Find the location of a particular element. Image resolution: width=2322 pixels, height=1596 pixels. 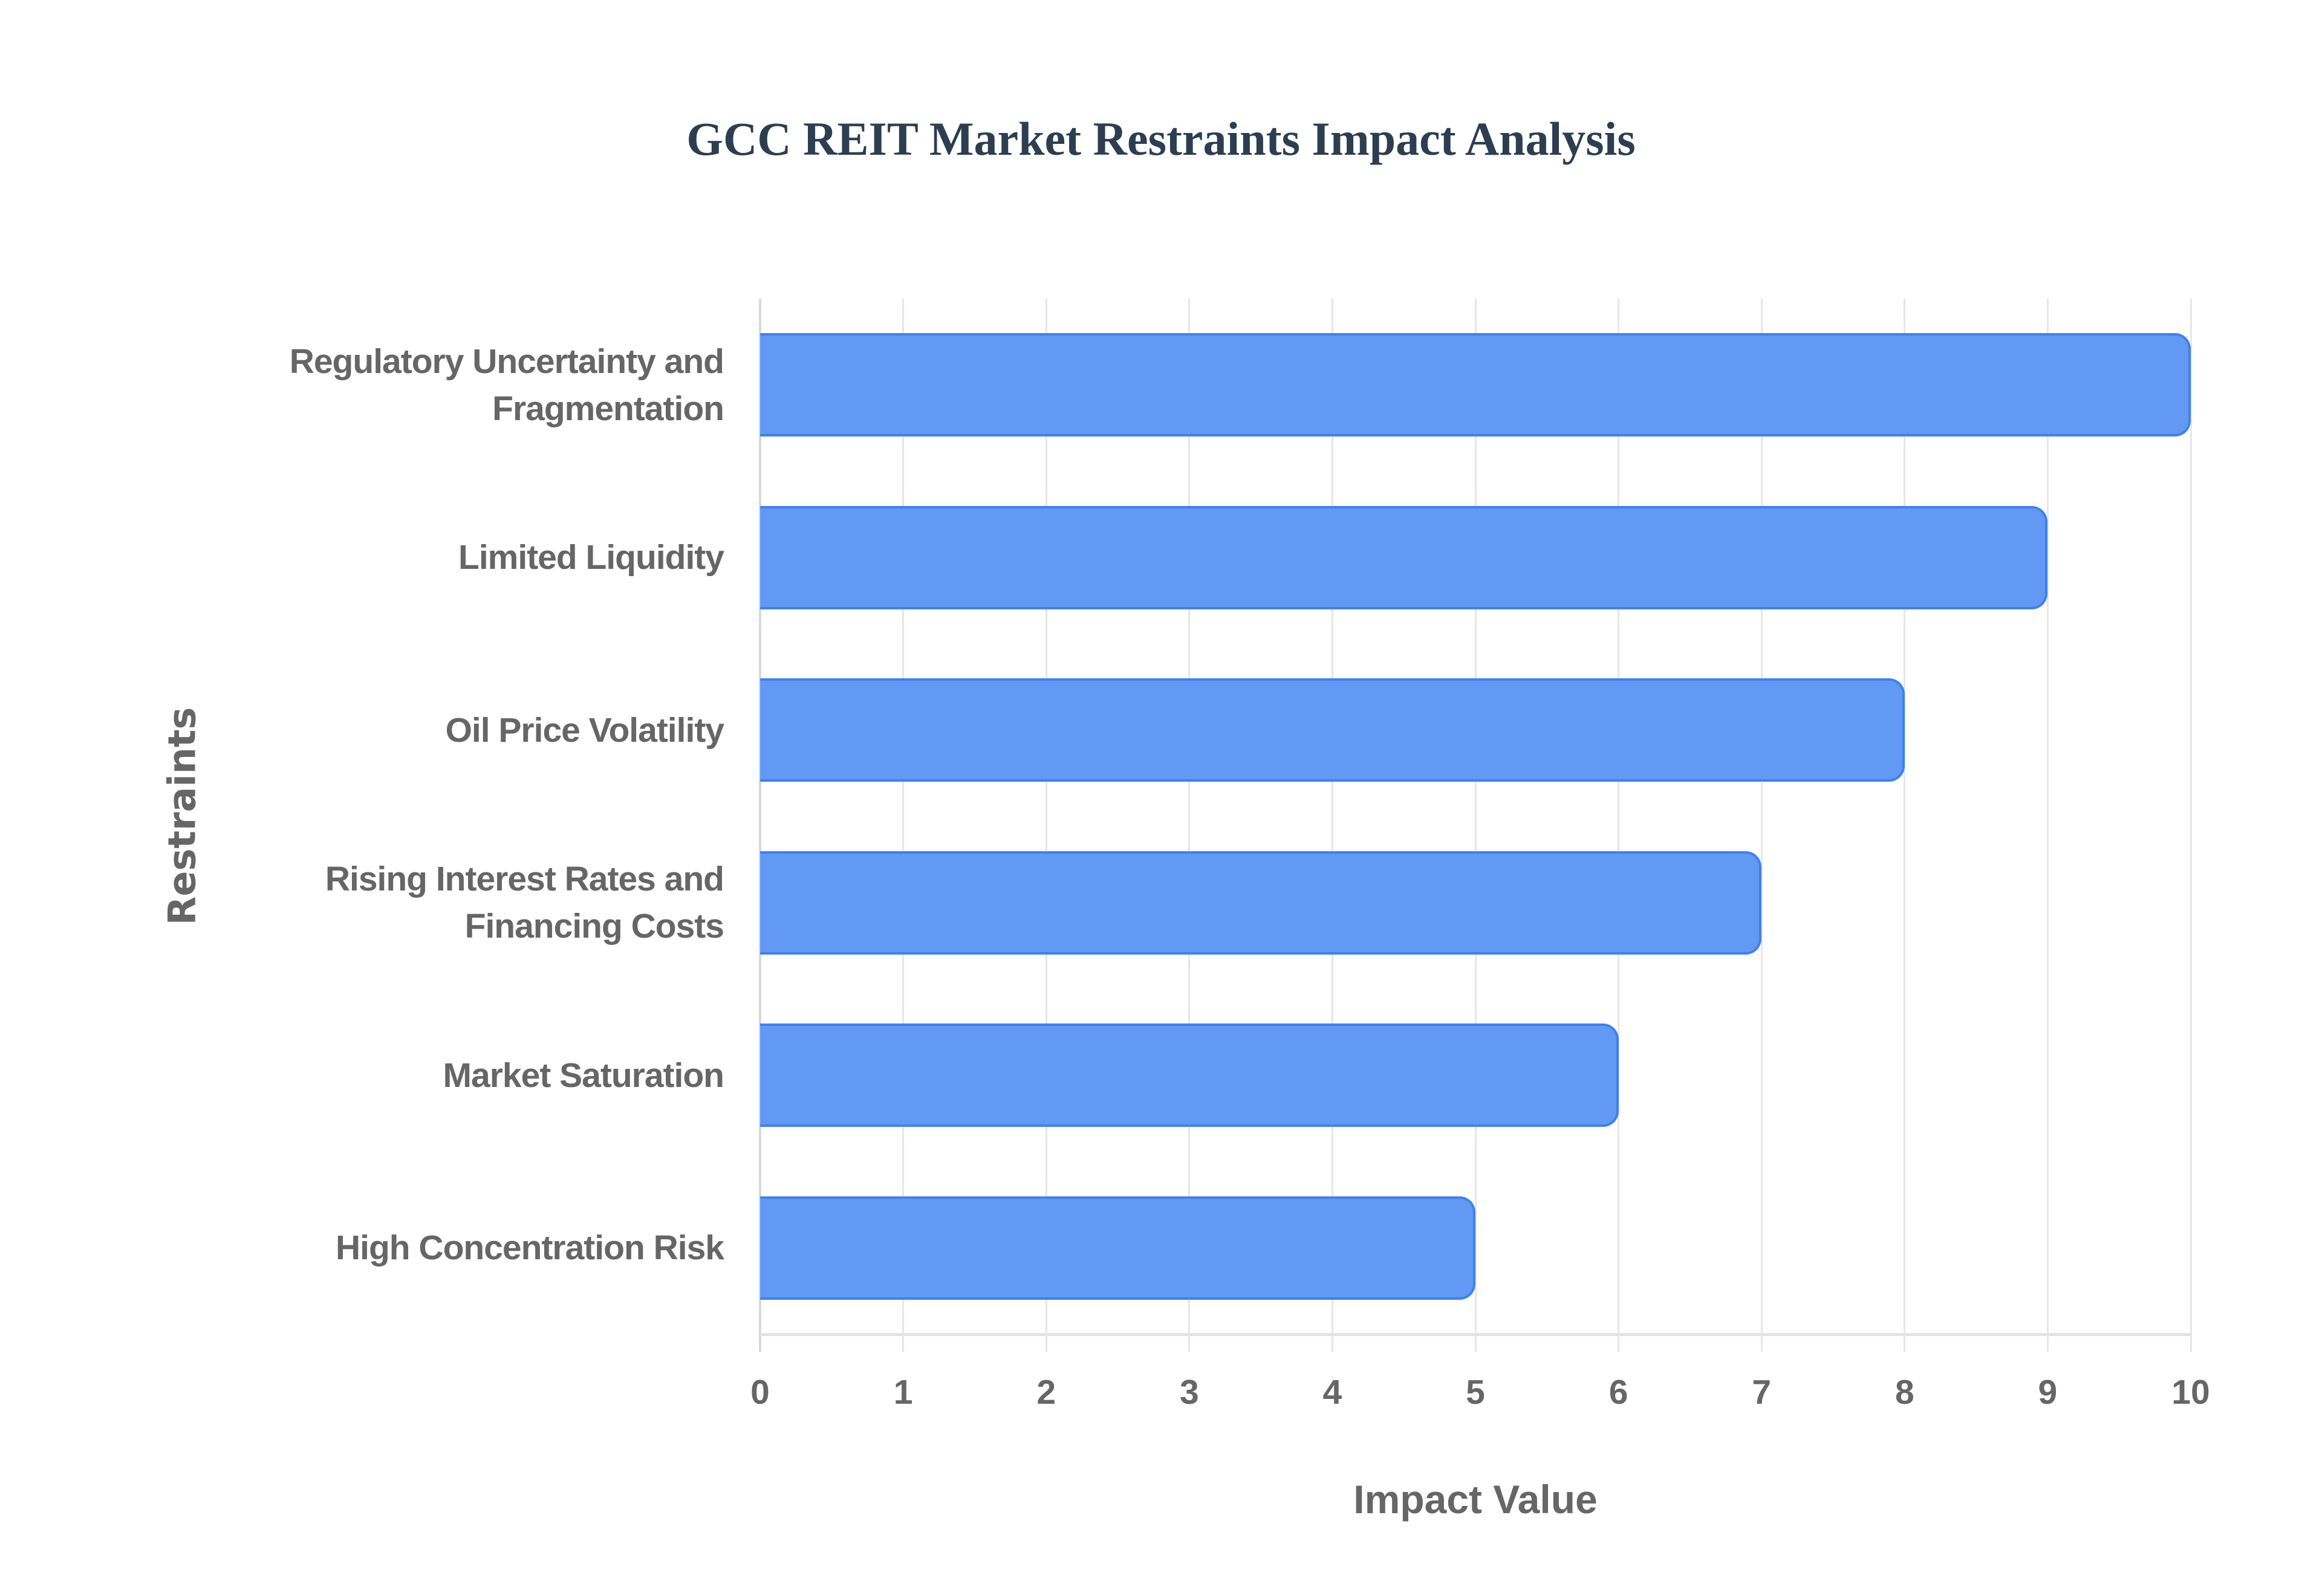

y-tick-label: High Concentration Risk is located at coordinates (421, 1247).